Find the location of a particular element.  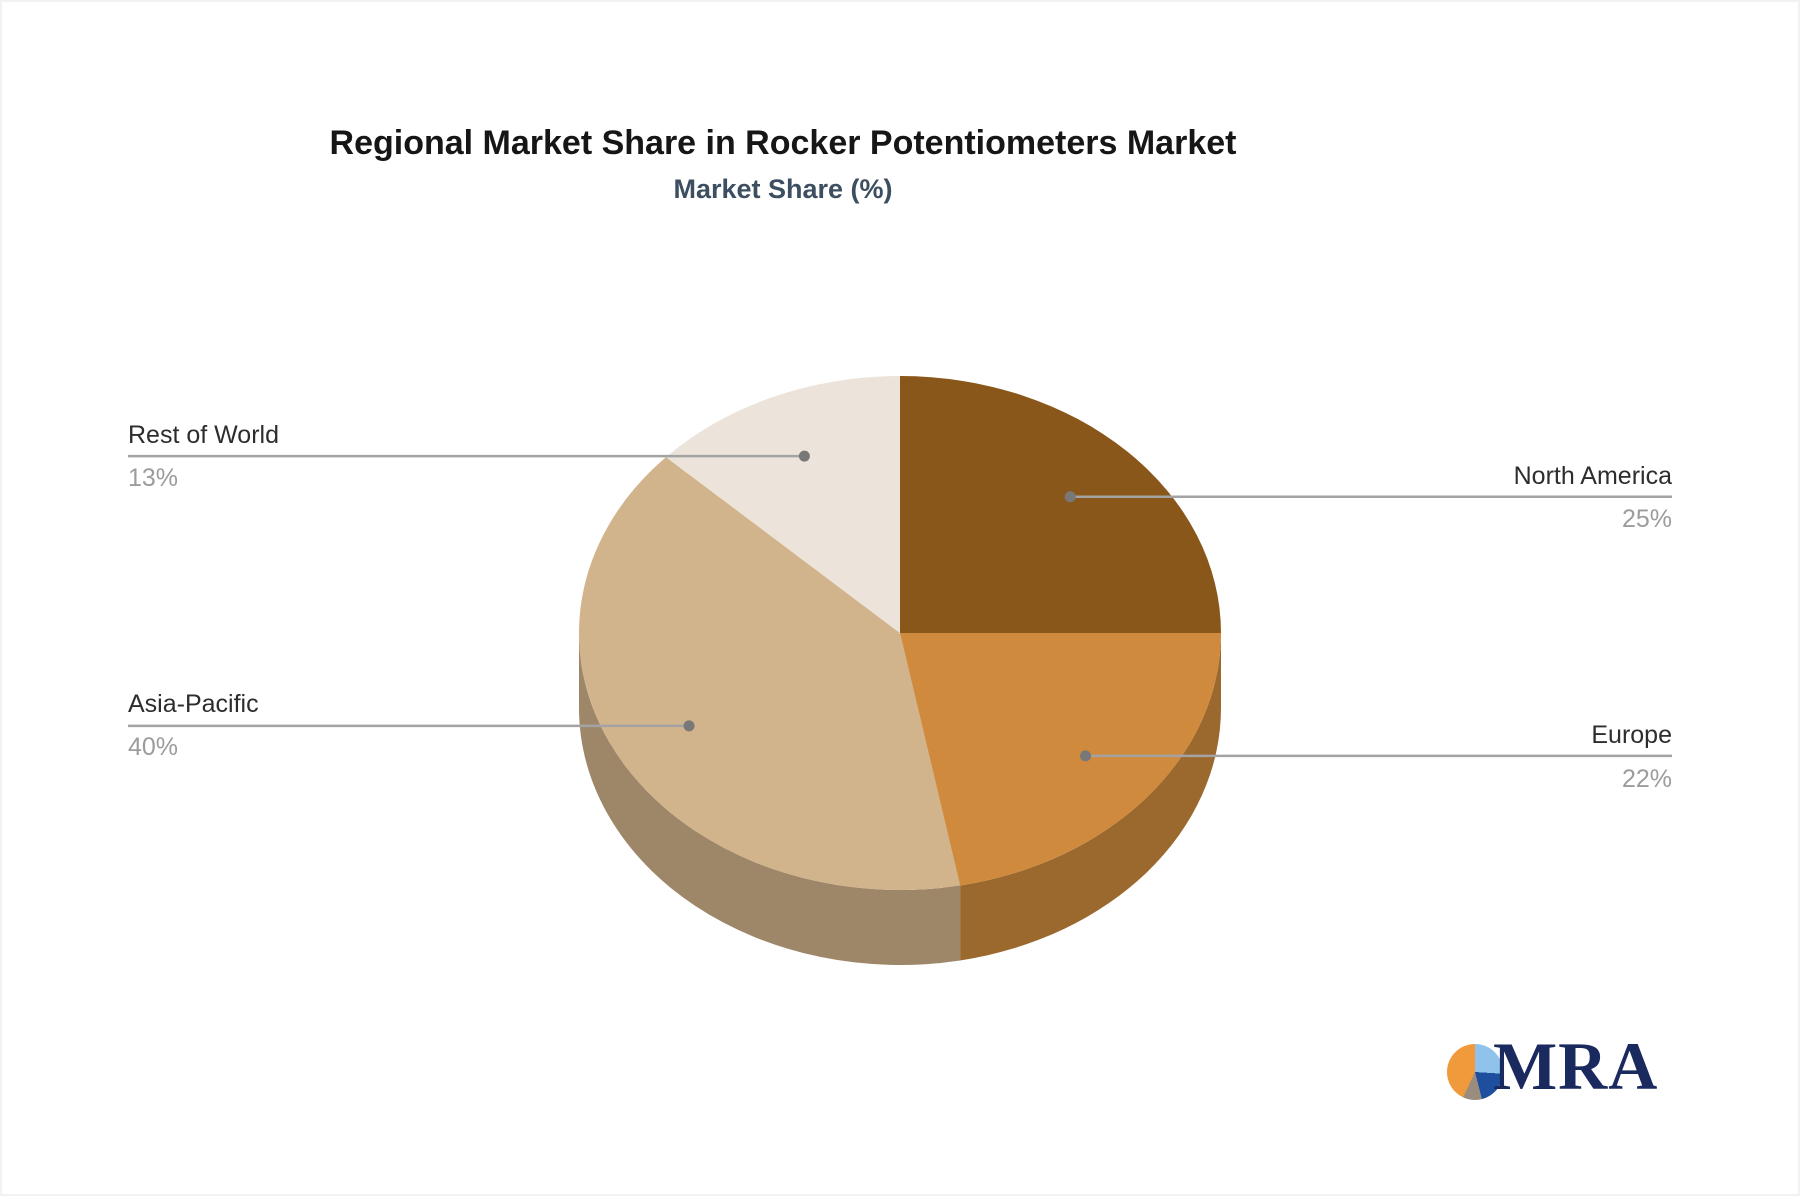

pie-chart-logo-icon is located at coordinates (1475, 1072).